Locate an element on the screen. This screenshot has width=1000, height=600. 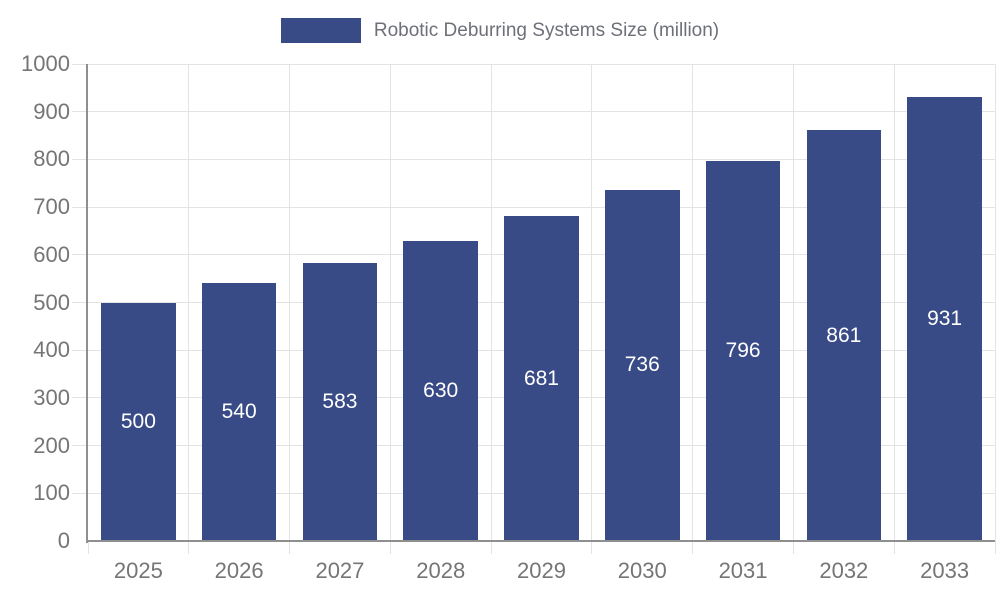
y-axis-tick-label: 600 is located at coordinates (51, 254).